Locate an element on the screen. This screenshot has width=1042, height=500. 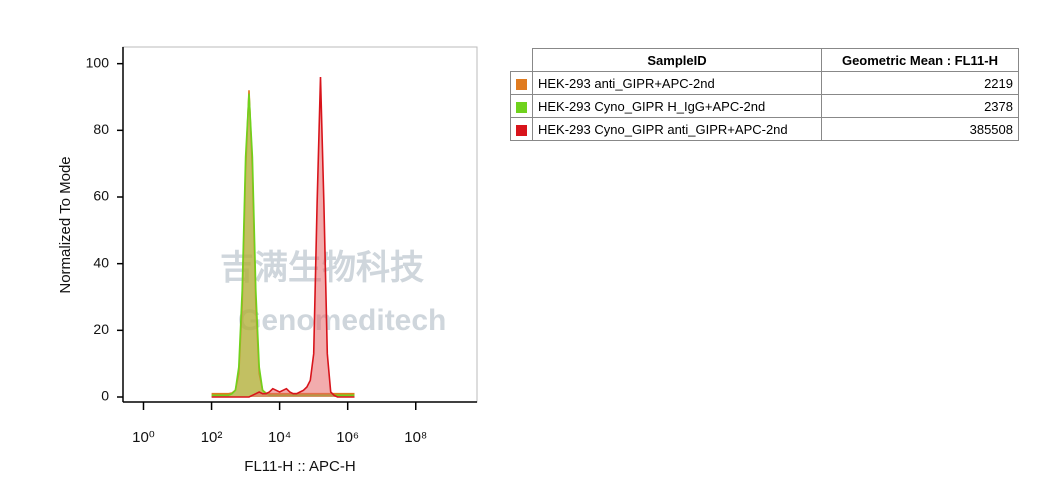
y-tick-label: 80 is located at coordinates (101, 129).